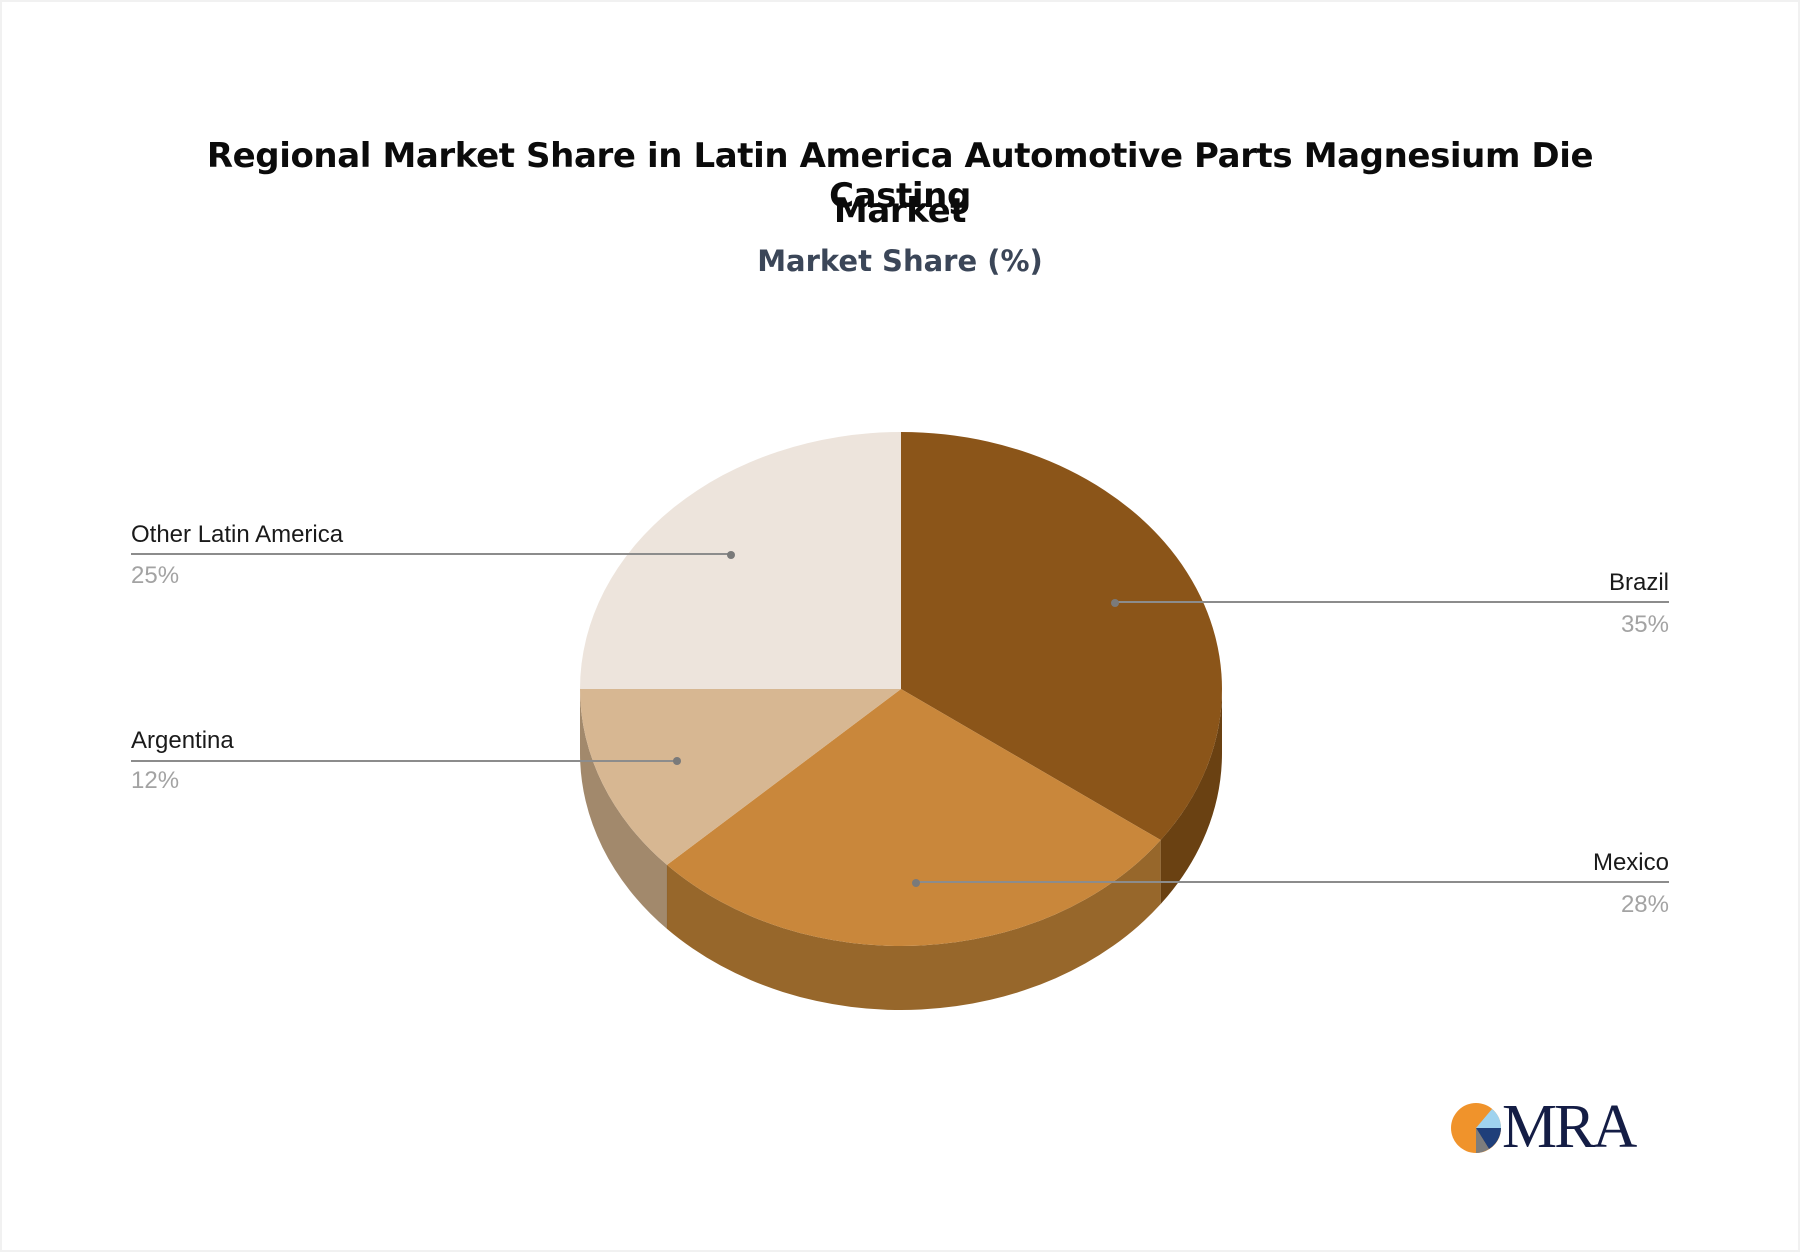 The height and width of the screenshot is (1252, 1800). I want to click on label-argentina: Argentina, so click(182, 740).